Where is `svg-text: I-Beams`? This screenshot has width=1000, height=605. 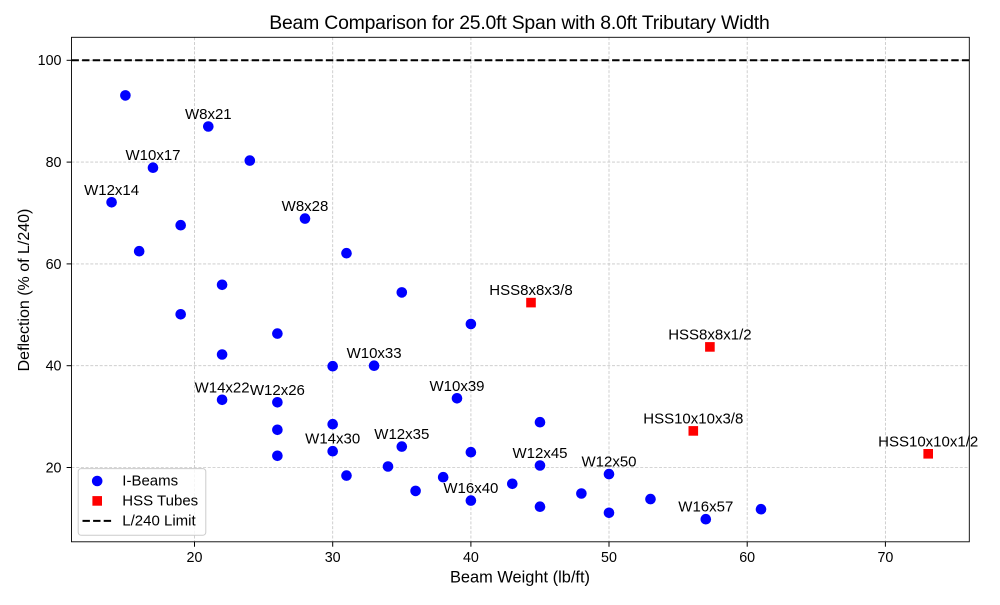
svg-text: I-Beams is located at coordinates (150, 481).